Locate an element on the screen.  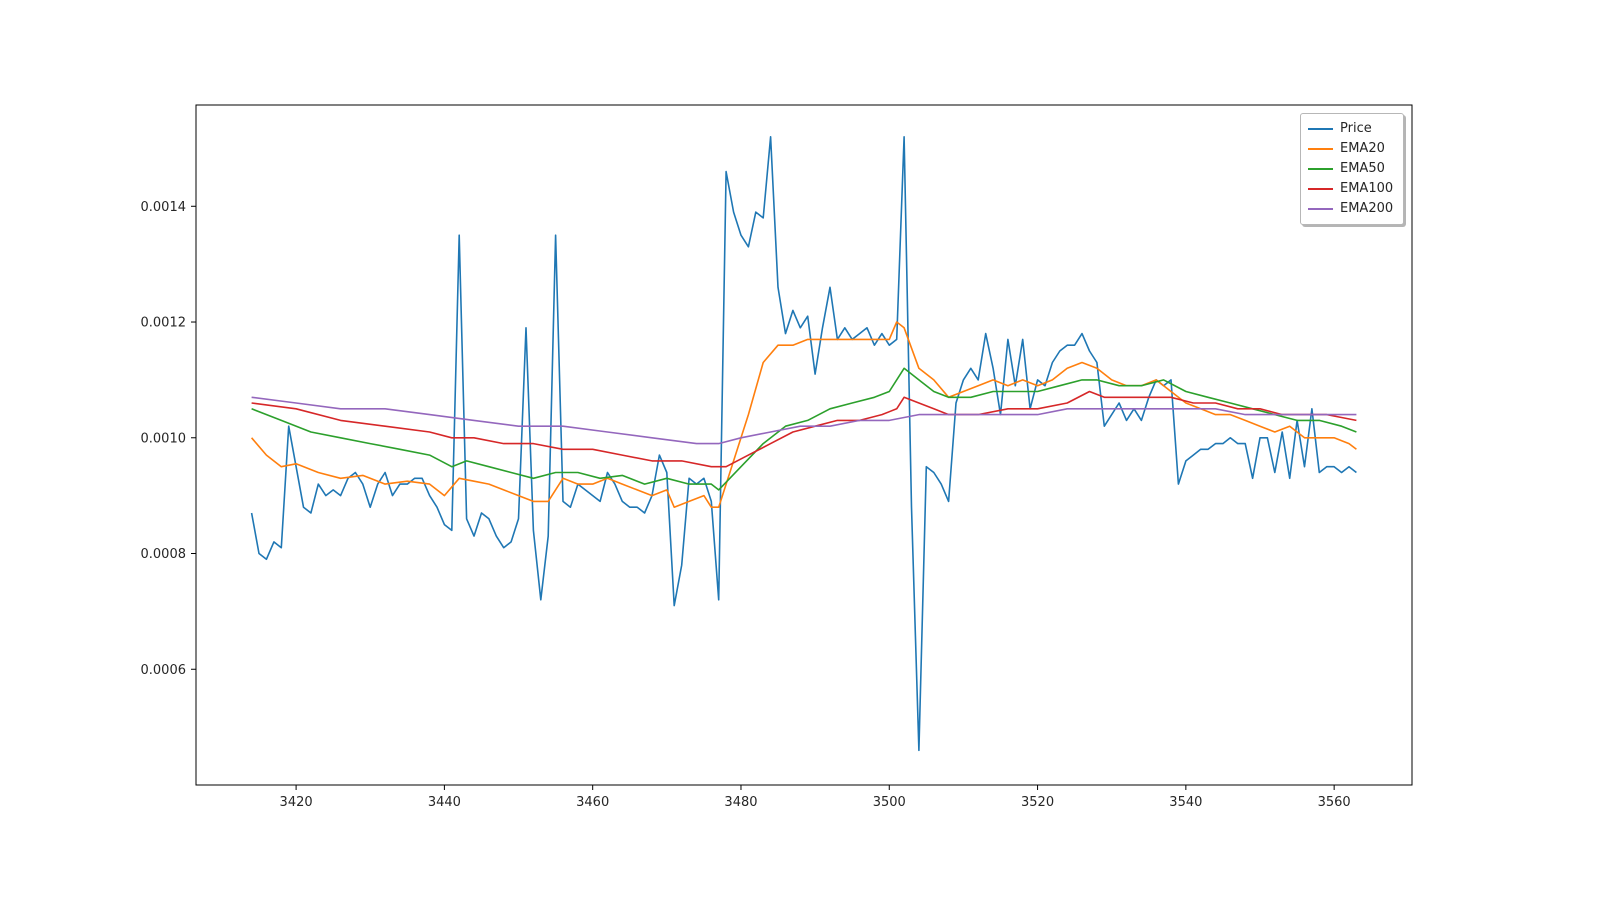
y-tick-label: 0.0014 is located at coordinates (164, 207).